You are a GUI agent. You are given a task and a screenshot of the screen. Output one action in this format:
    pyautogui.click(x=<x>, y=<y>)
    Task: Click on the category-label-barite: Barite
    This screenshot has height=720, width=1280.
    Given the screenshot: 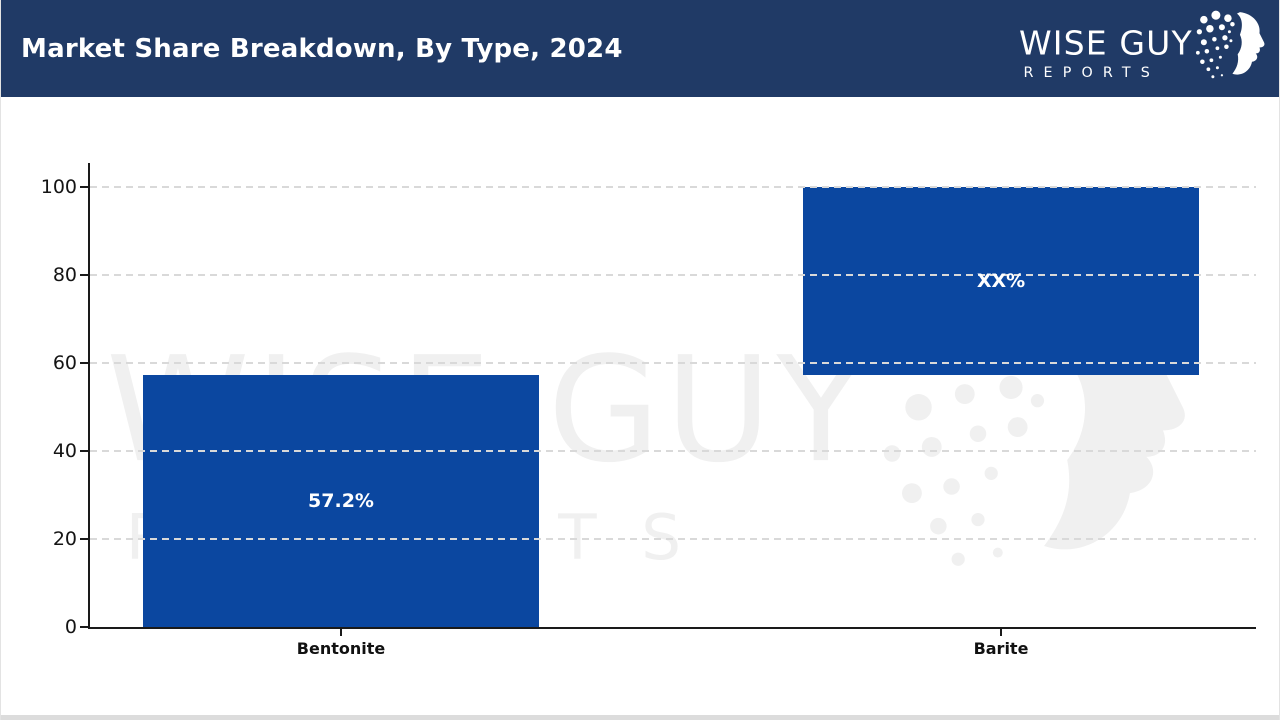 What is the action you would take?
    pyautogui.click(x=1001, y=648)
    